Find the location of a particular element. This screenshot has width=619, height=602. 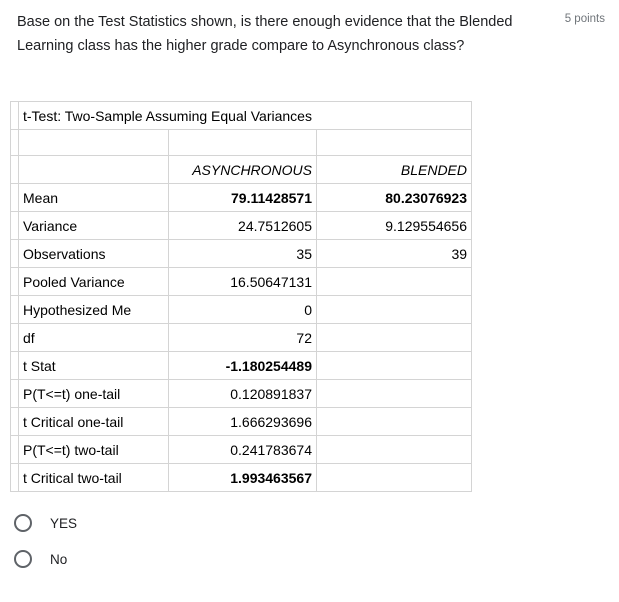

option-label: YES is located at coordinates (64, 523).